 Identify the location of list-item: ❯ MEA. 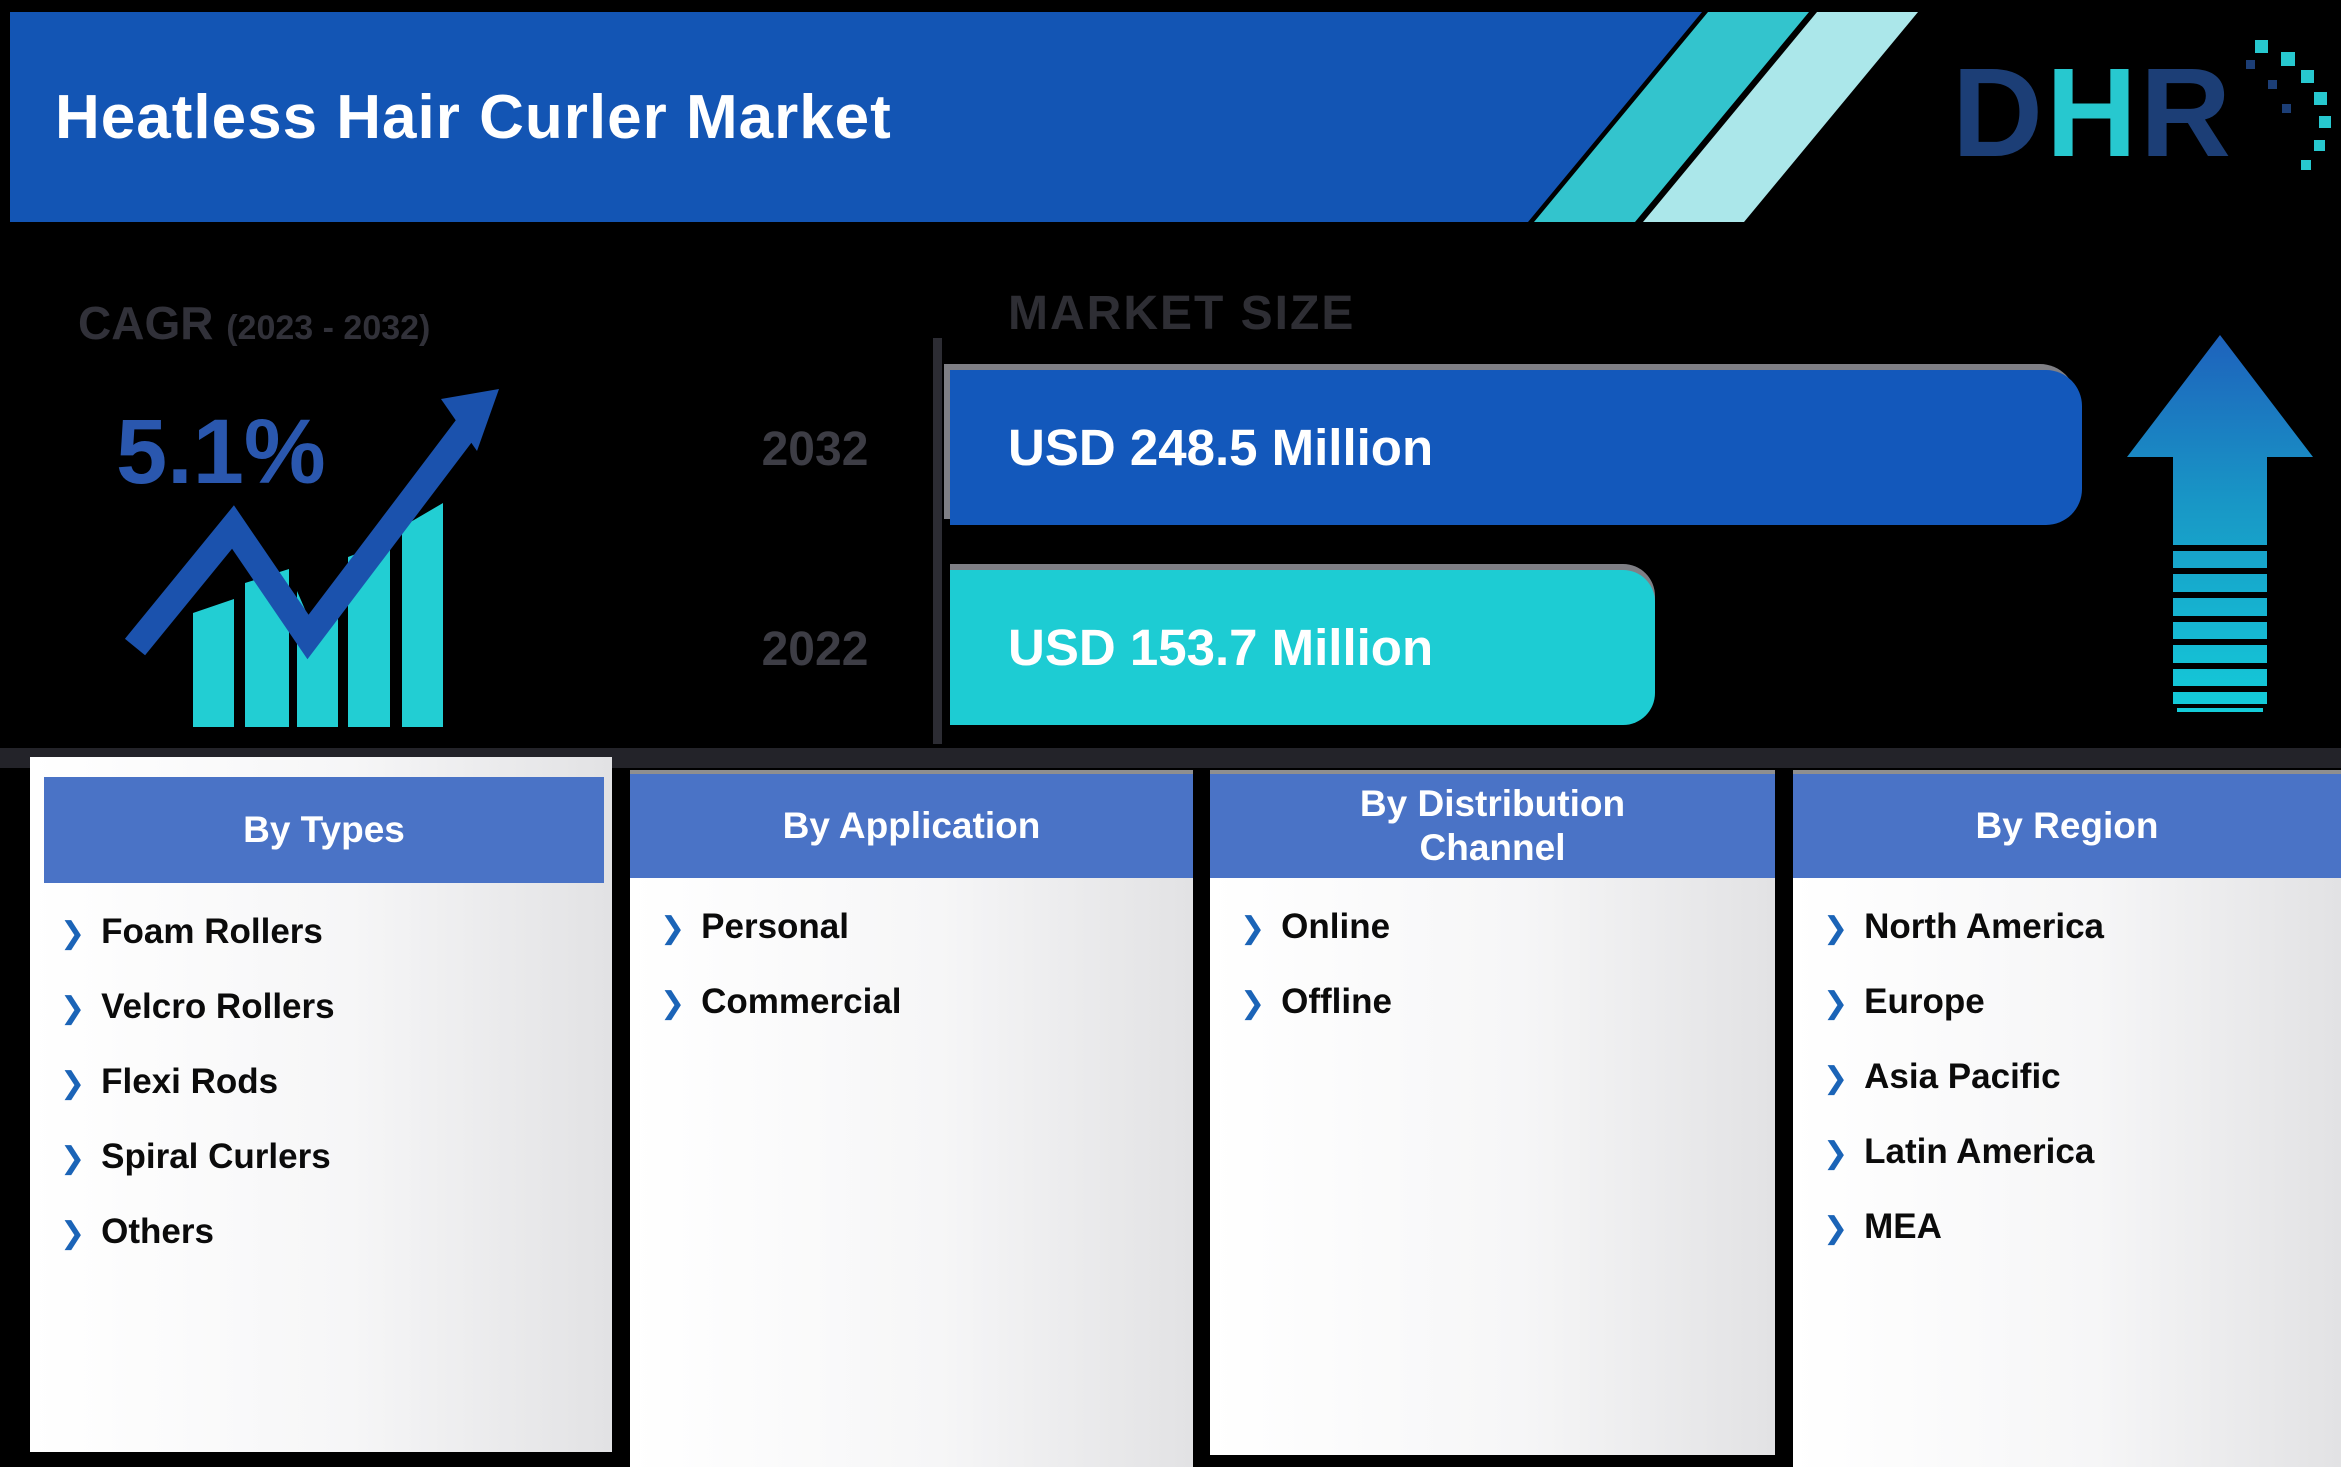
(2082, 1227).